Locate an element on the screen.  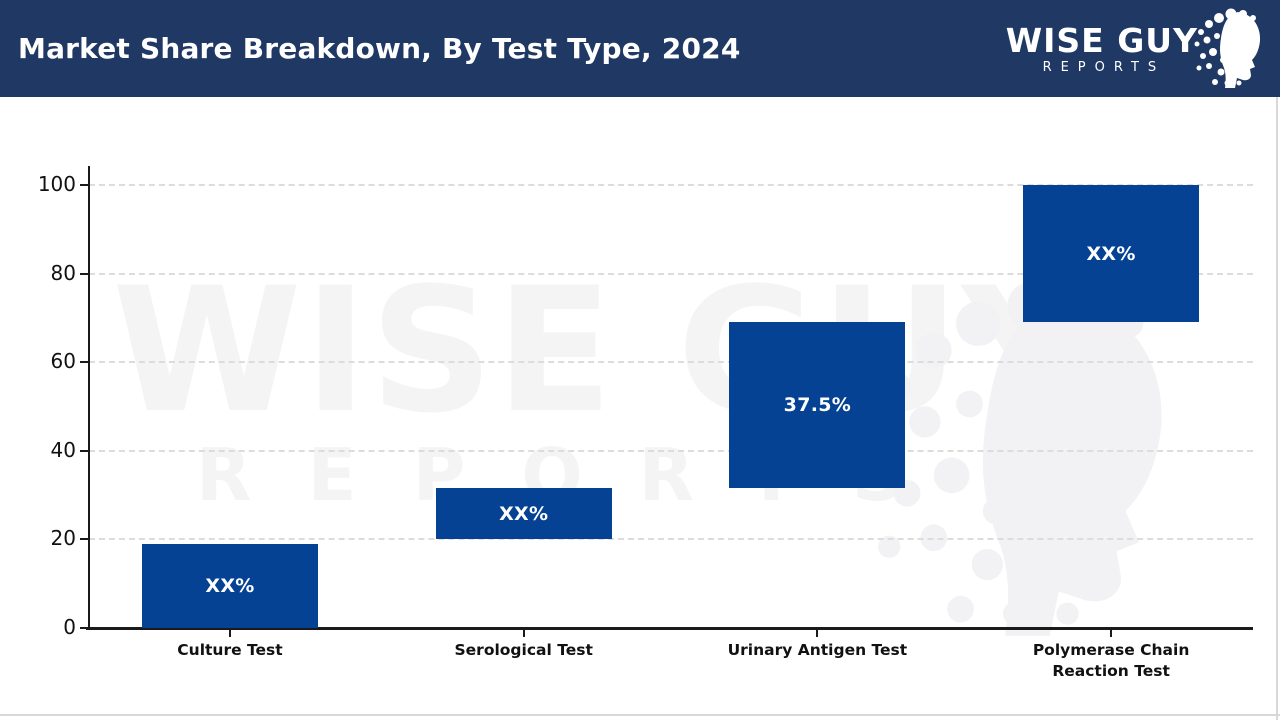
y-tick-label-80: 80 is located at coordinates (63, 272).